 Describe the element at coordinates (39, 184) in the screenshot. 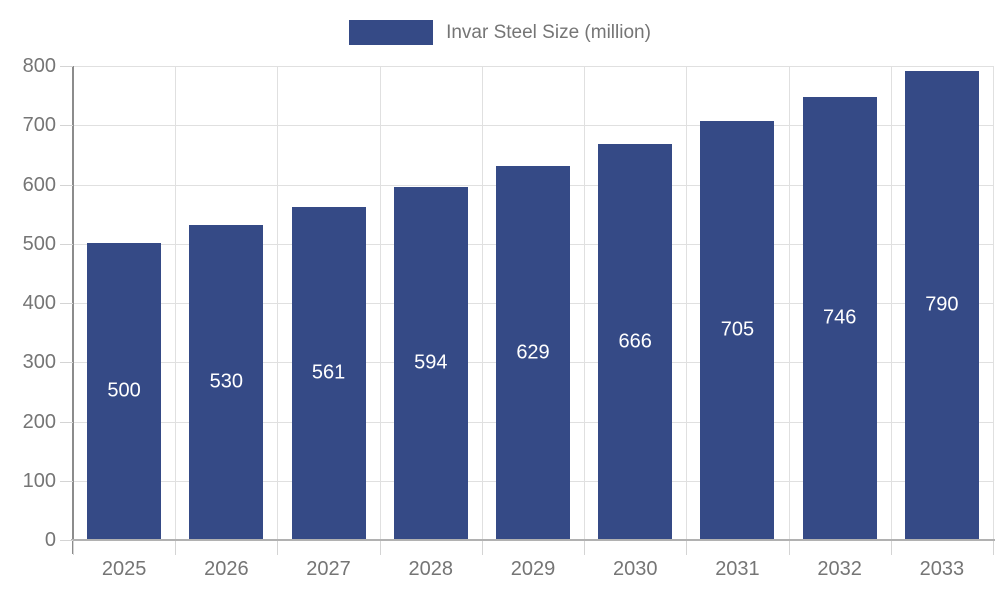

I see `y-tick-label-600: 600` at that location.